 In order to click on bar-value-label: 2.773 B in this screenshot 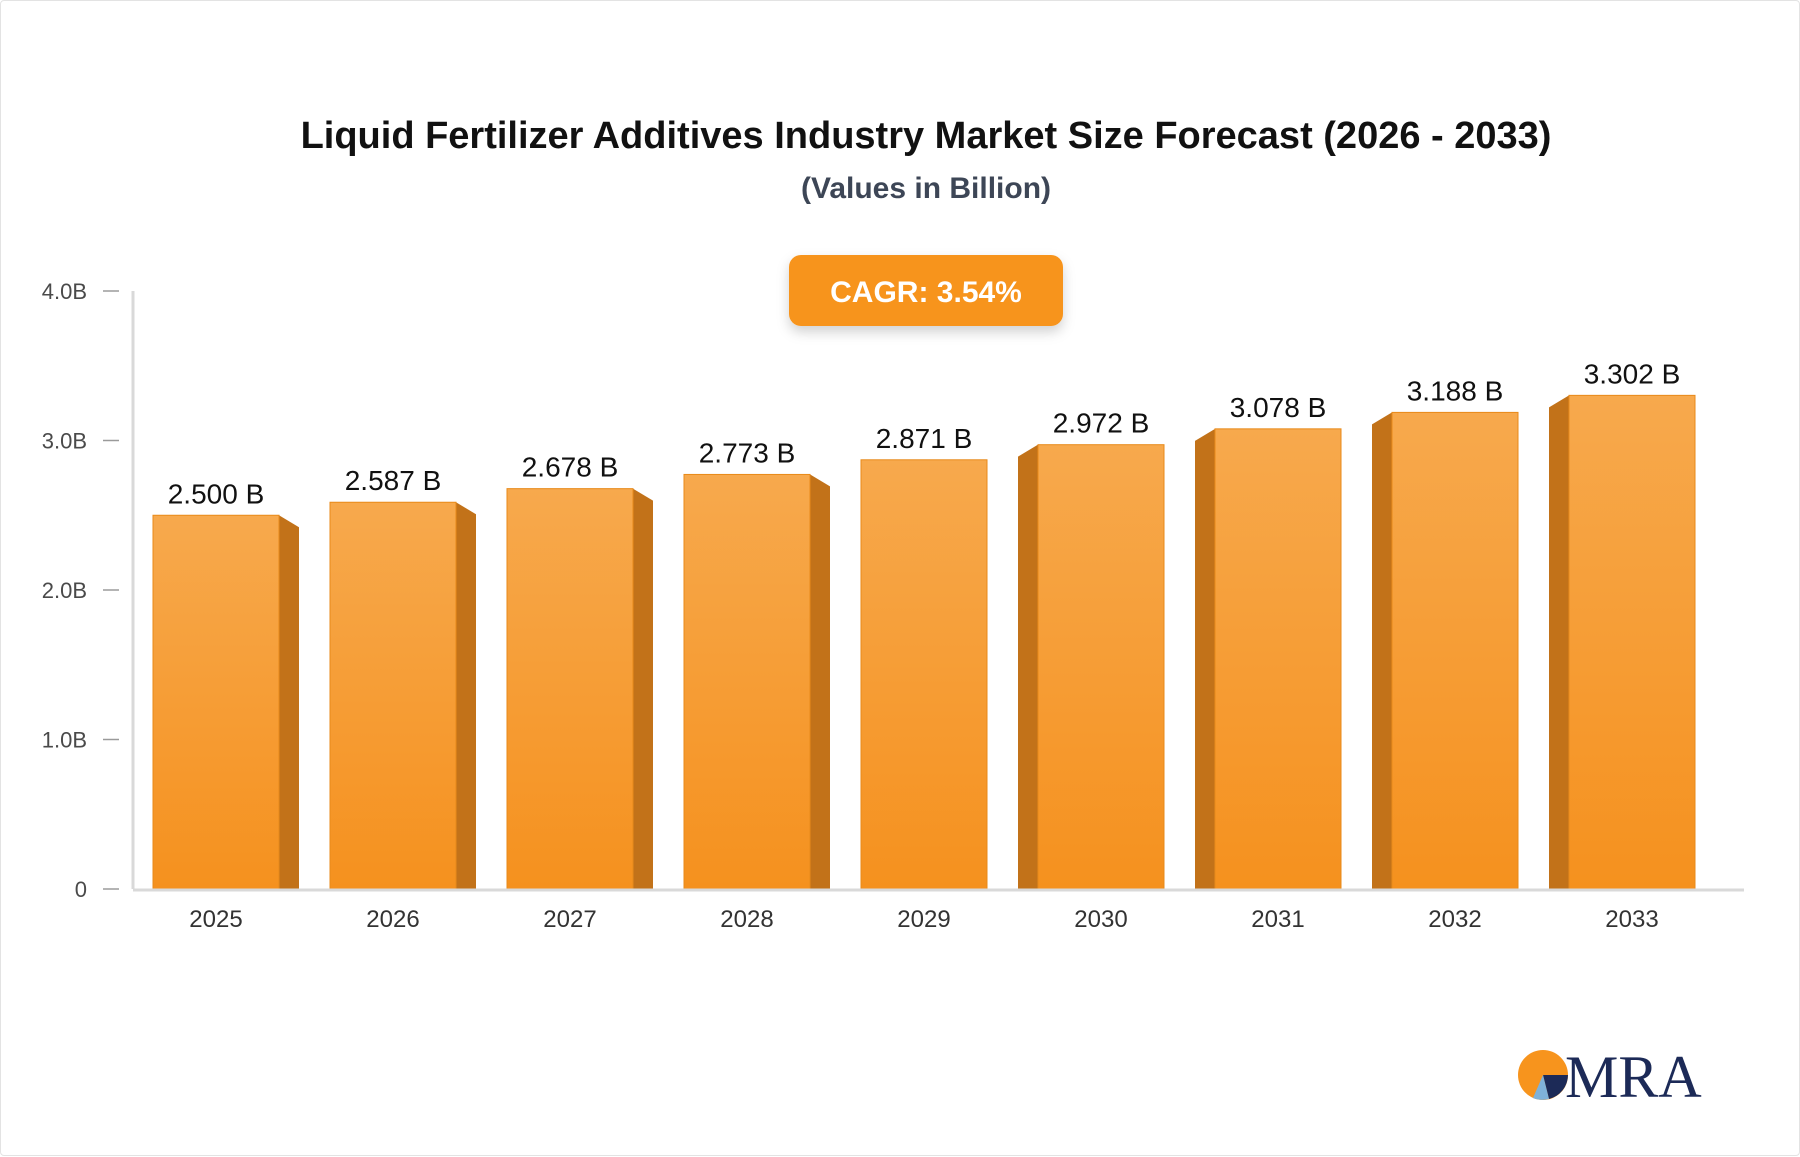, I will do `click(747, 452)`.